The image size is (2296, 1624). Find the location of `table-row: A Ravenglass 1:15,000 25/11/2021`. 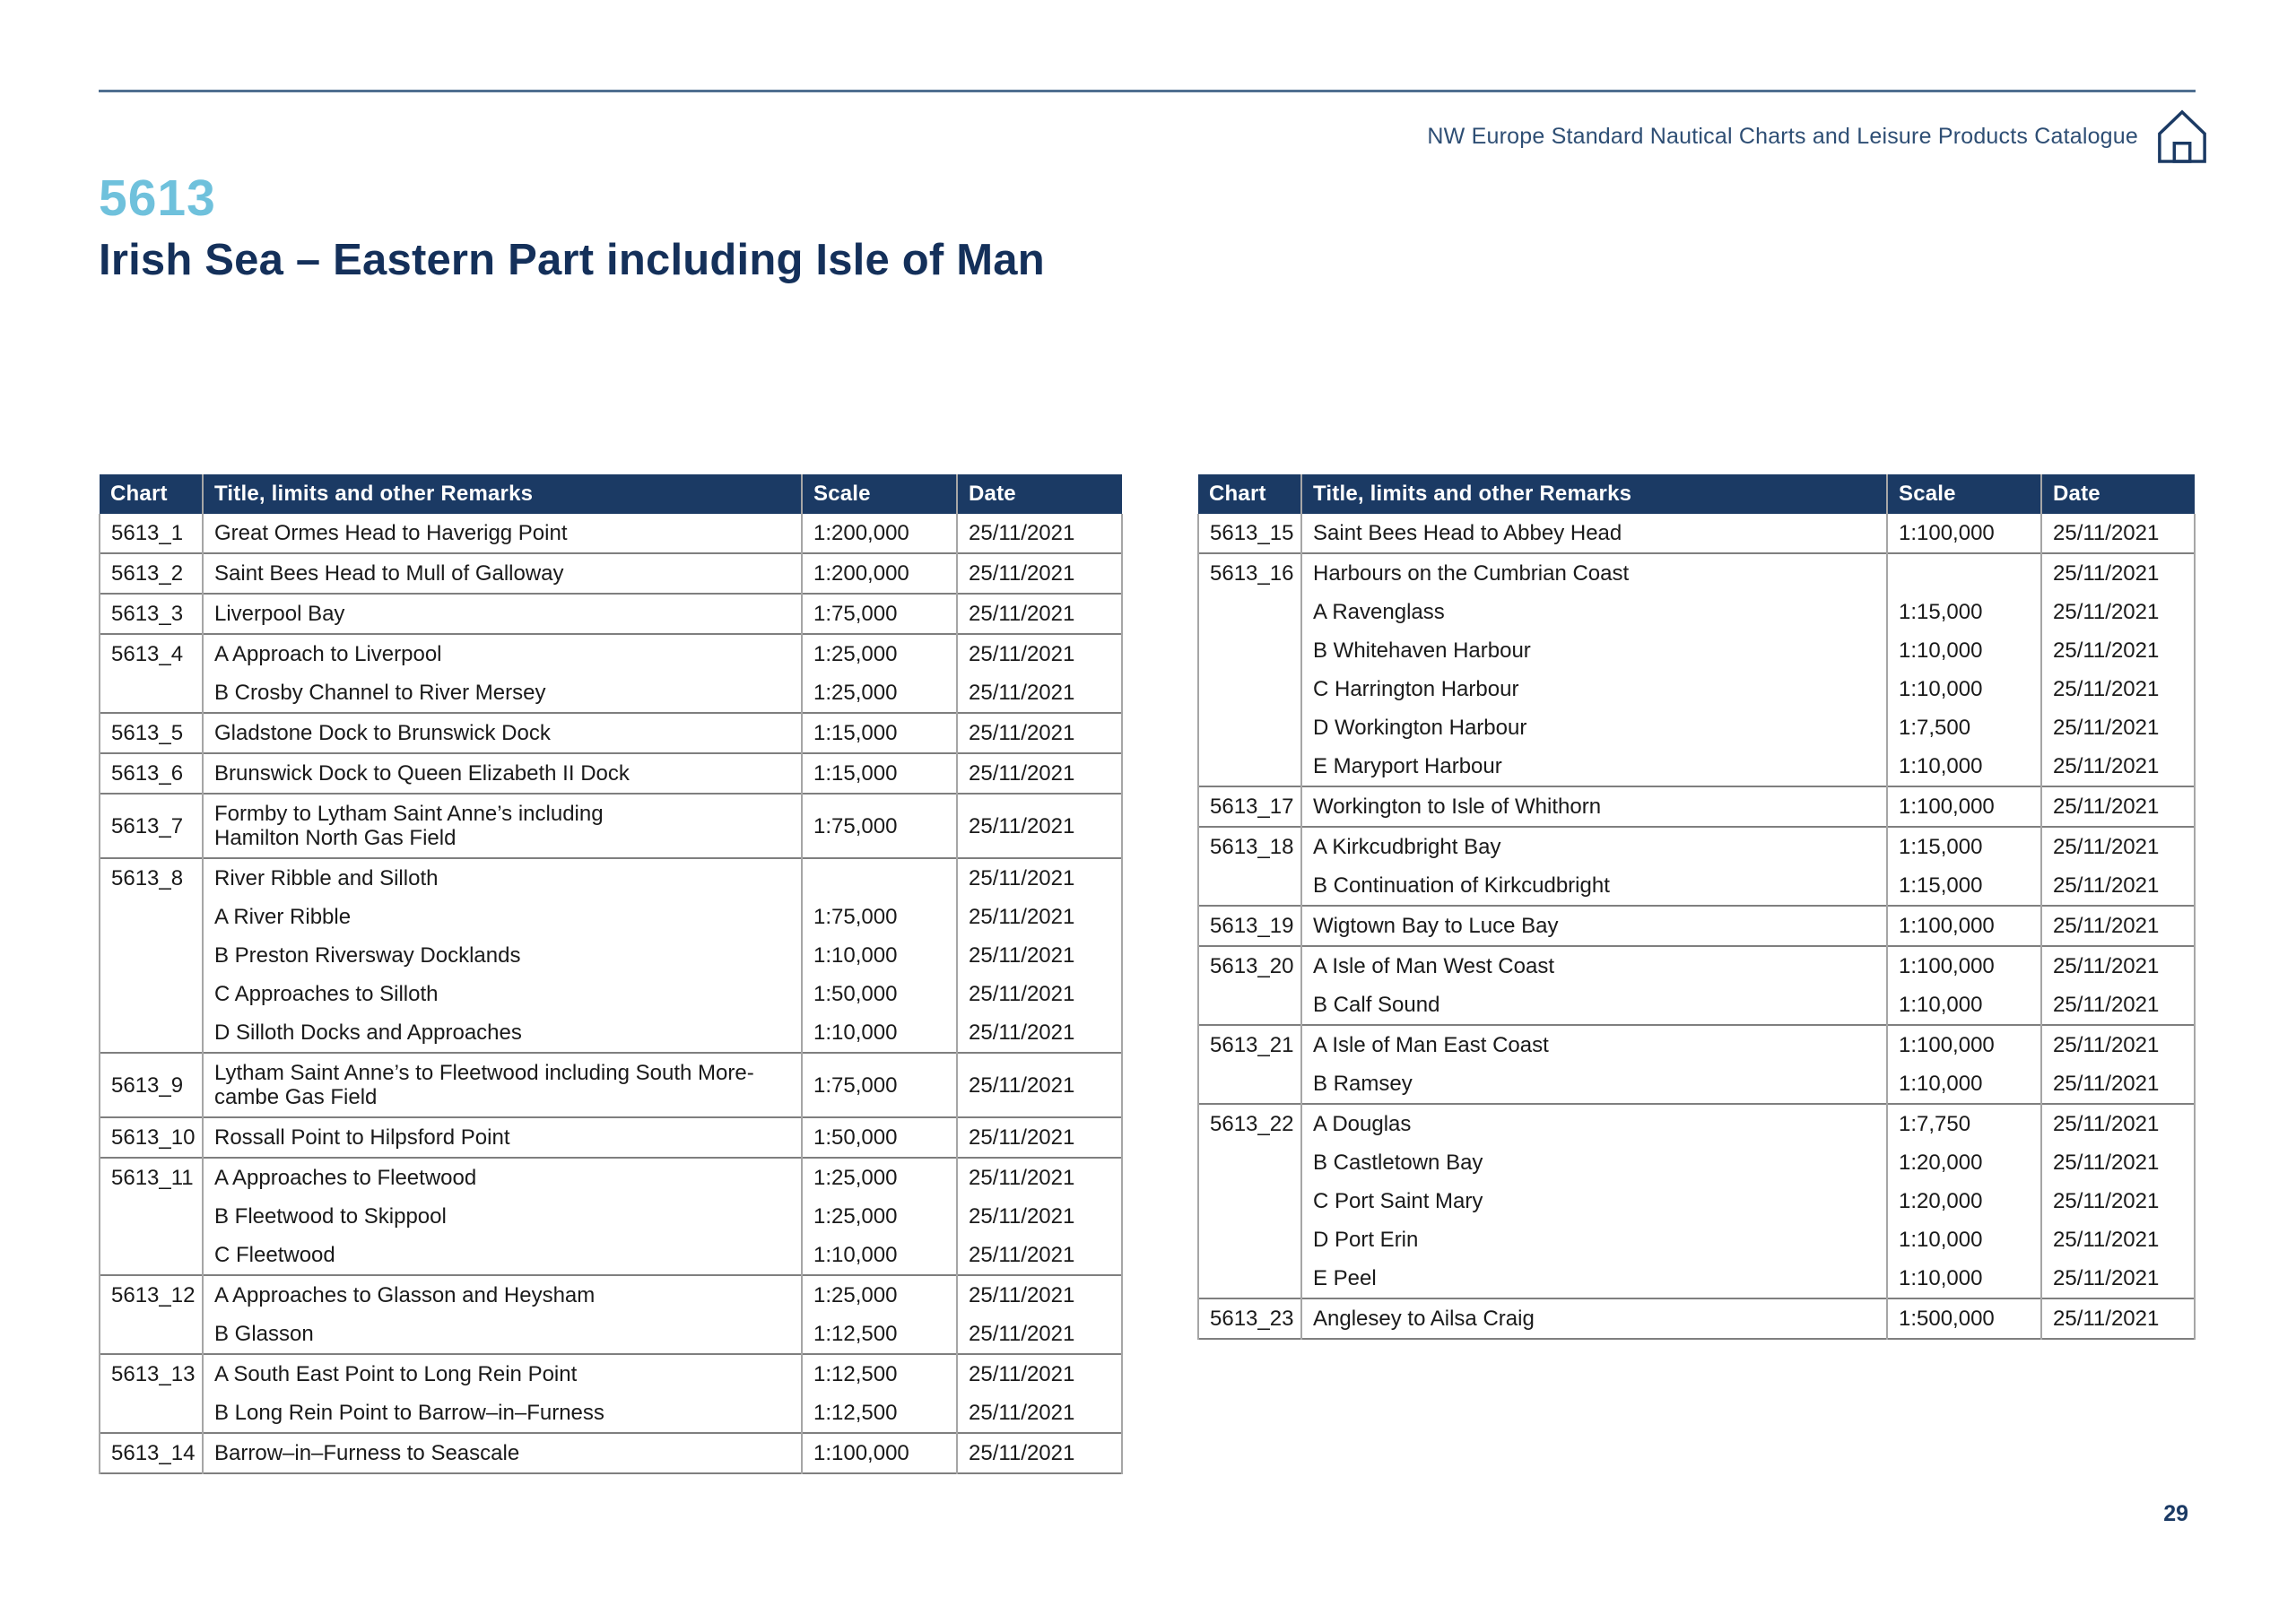

table-row: A Ravenglass 1:15,000 25/11/2021 is located at coordinates (1697, 612).